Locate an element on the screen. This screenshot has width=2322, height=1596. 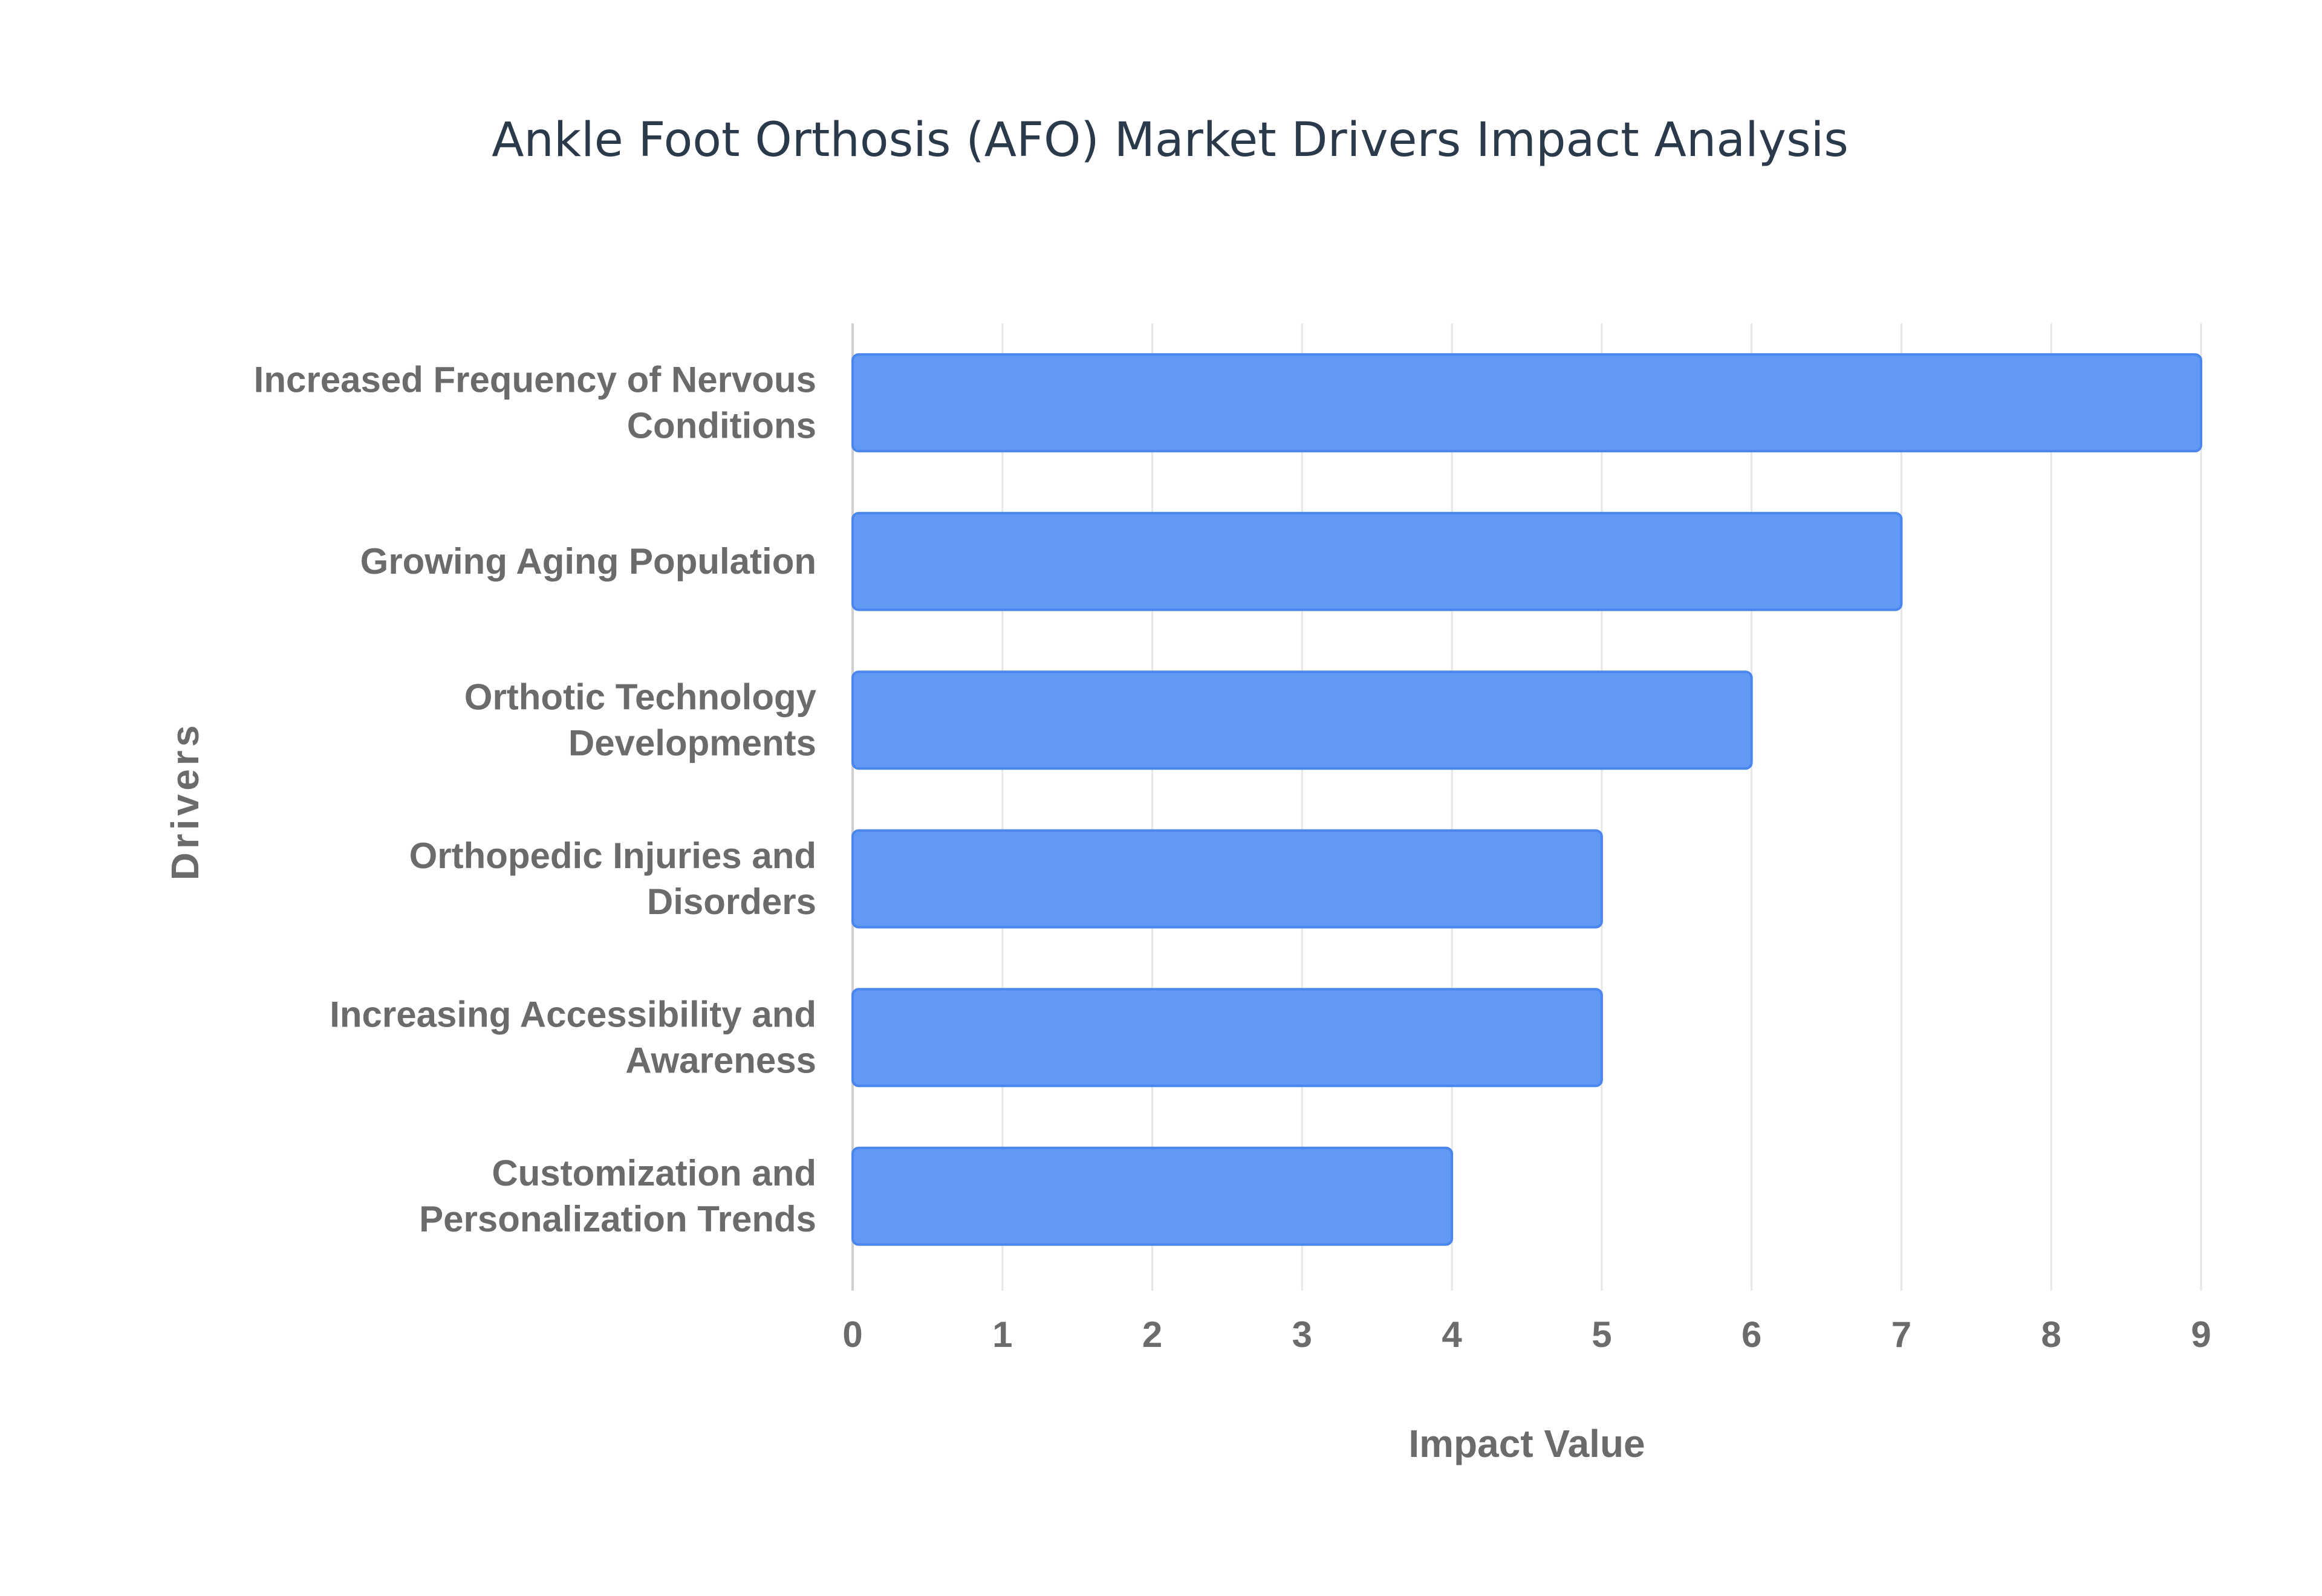
y-tick-label: Customization and Personalization Trends is located at coordinates (617, 1196).